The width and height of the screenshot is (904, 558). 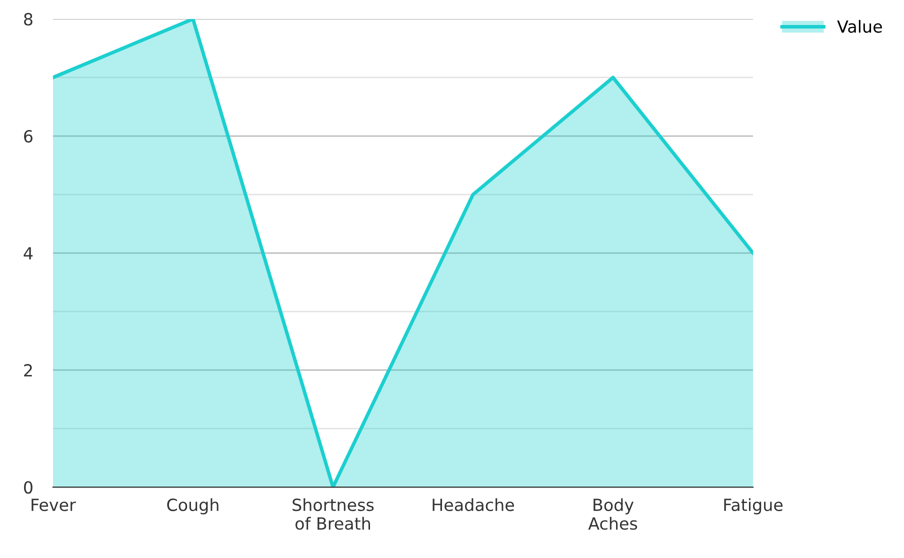 I want to click on x-tick-label: Fever, so click(x=54, y=505).